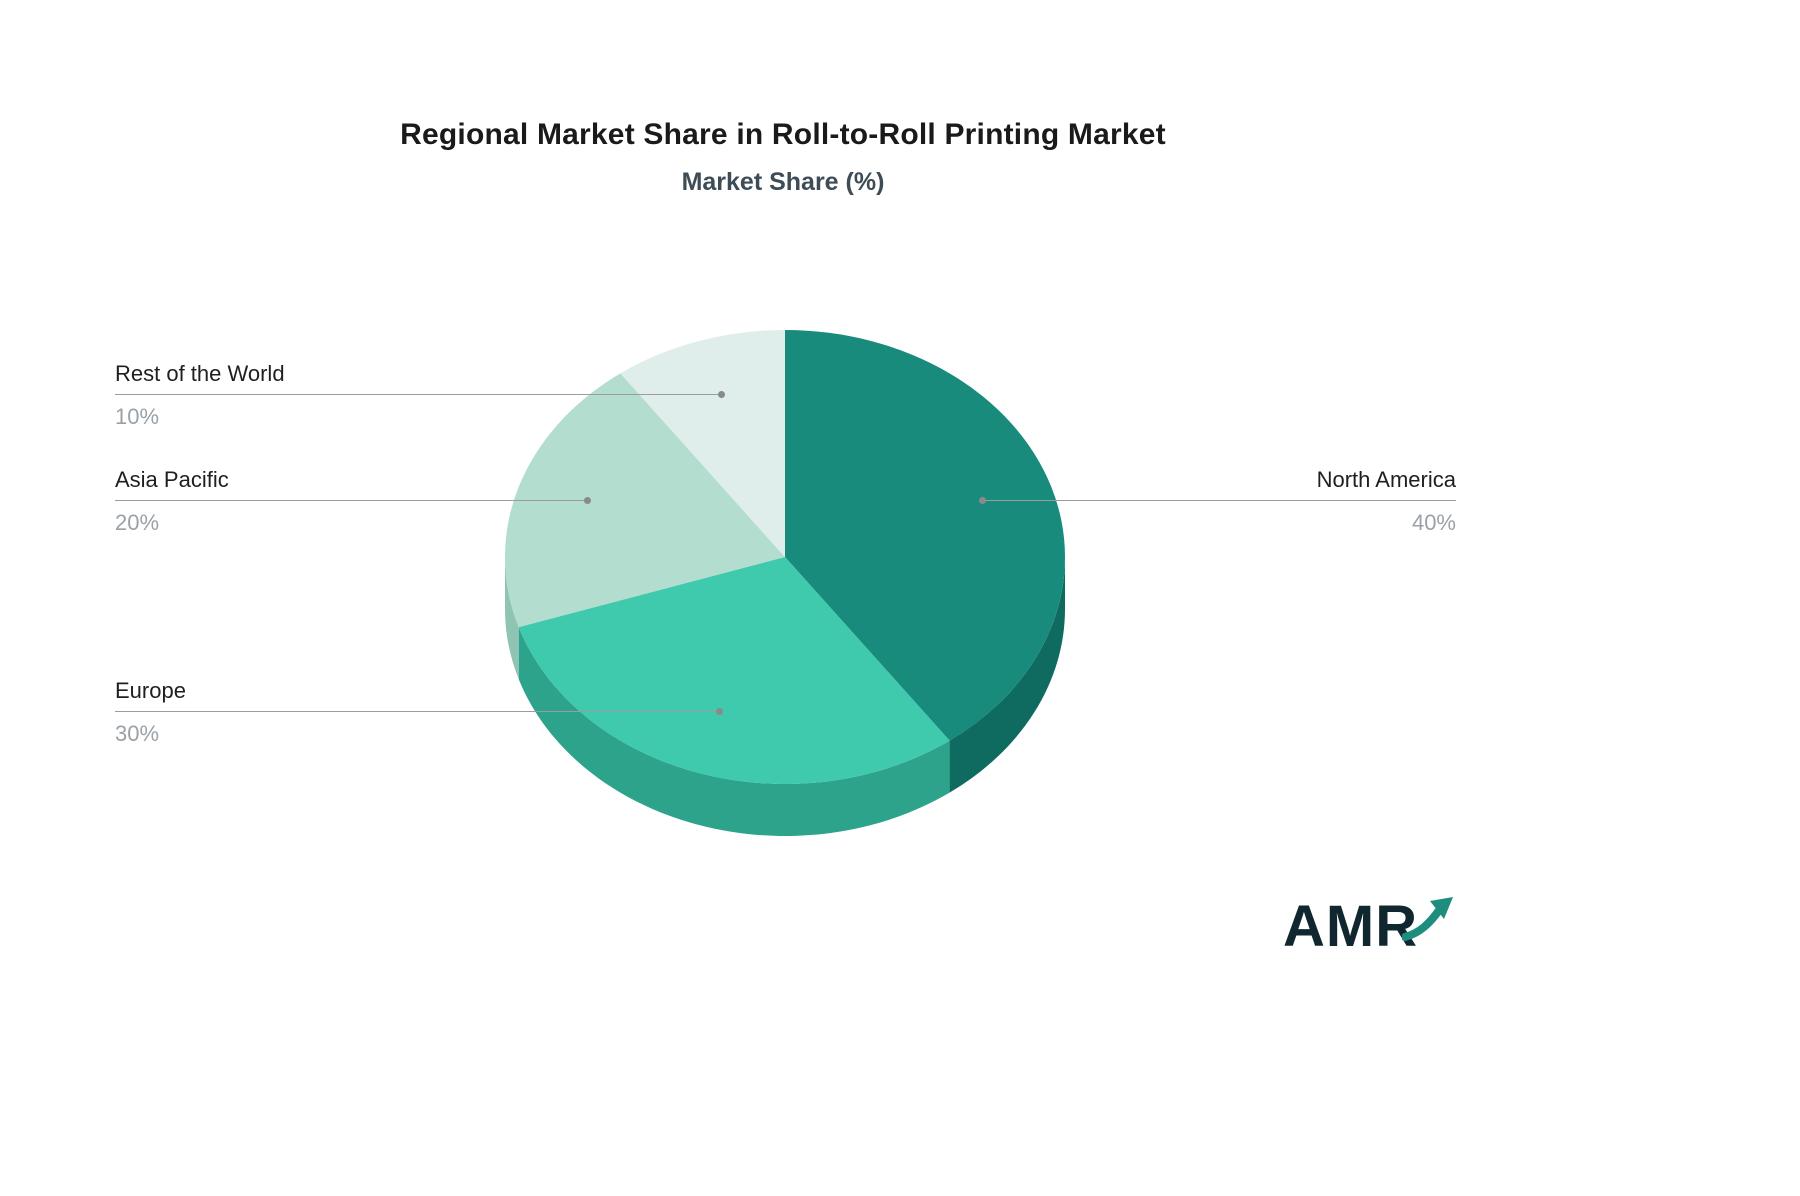 This screenshot has width=1800, height=1196. What do you see at coordinates (172, 479) in the screenshot?
I see `slice-label: Asia Pacific` at bounding box center [172, 479].